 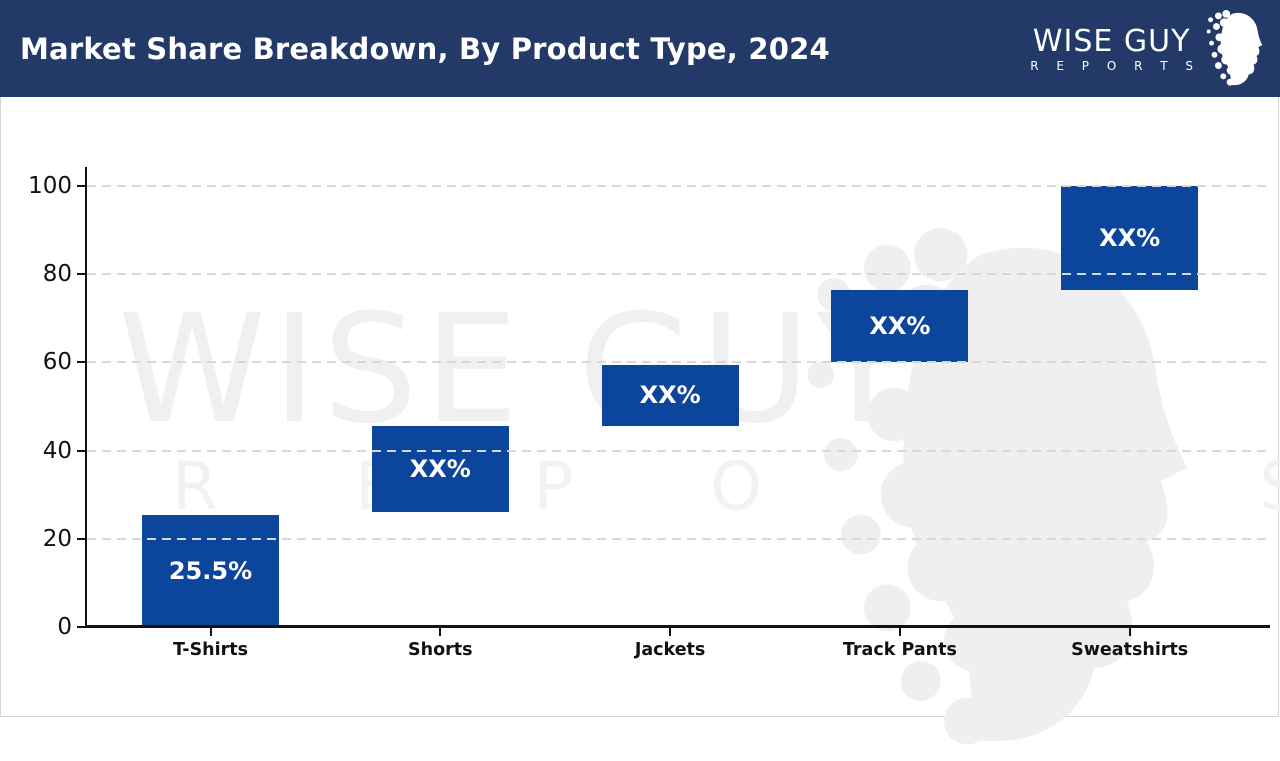 I want to click on y-tick-label-20: 20, so click(x=57, y=538).